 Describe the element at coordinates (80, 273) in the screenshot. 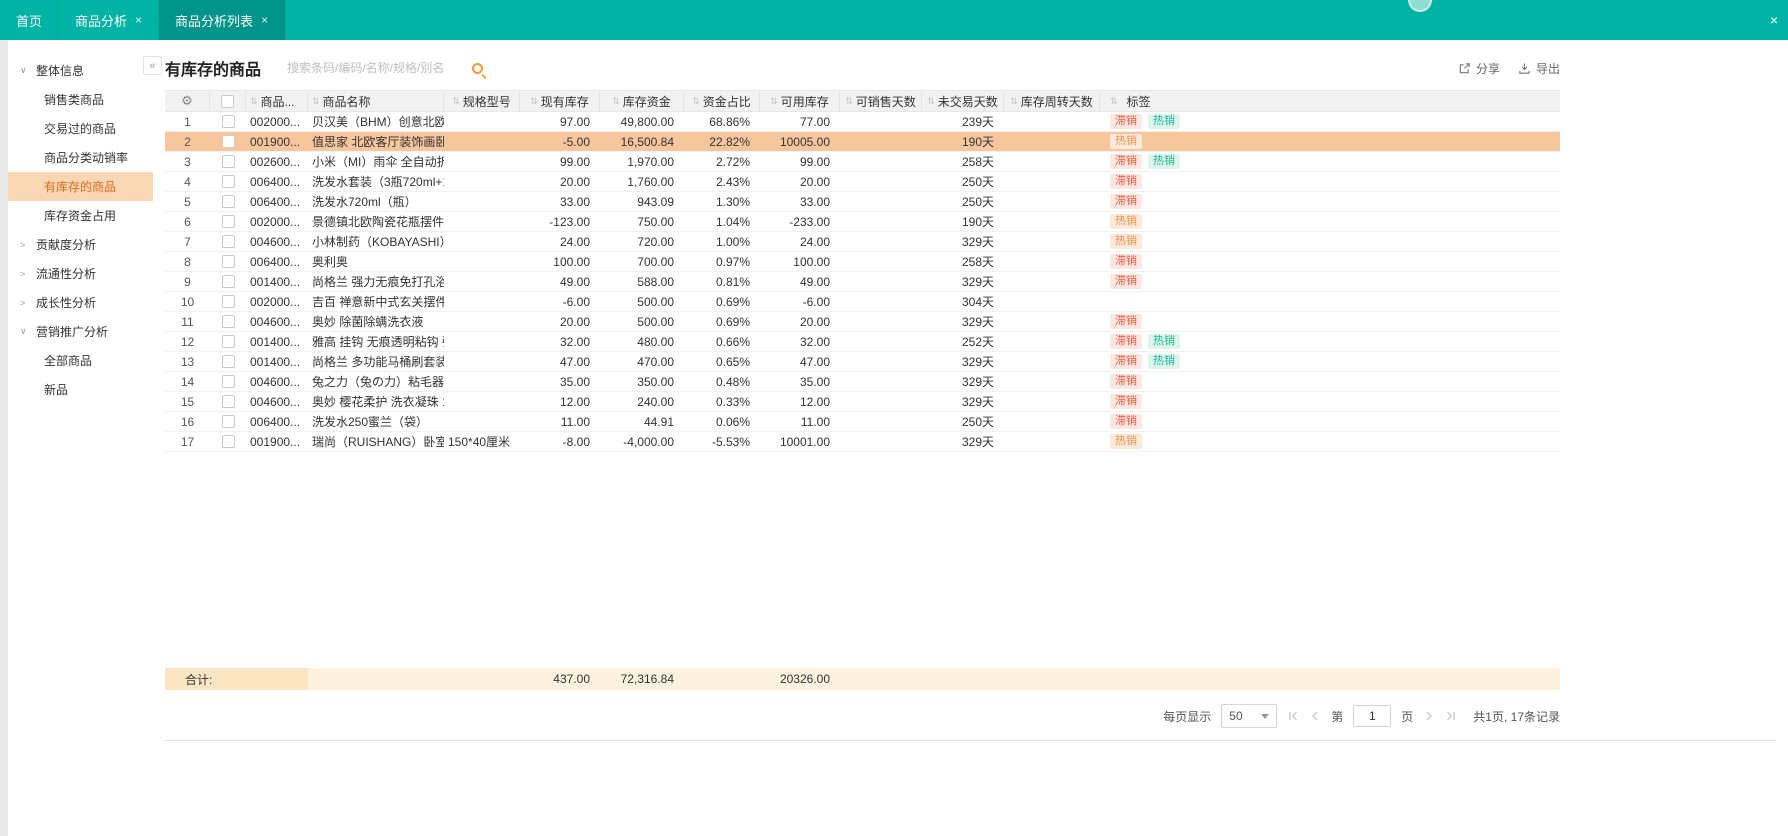

I see `sidebar-group-流通性分析: > 流通性分析` at that location.